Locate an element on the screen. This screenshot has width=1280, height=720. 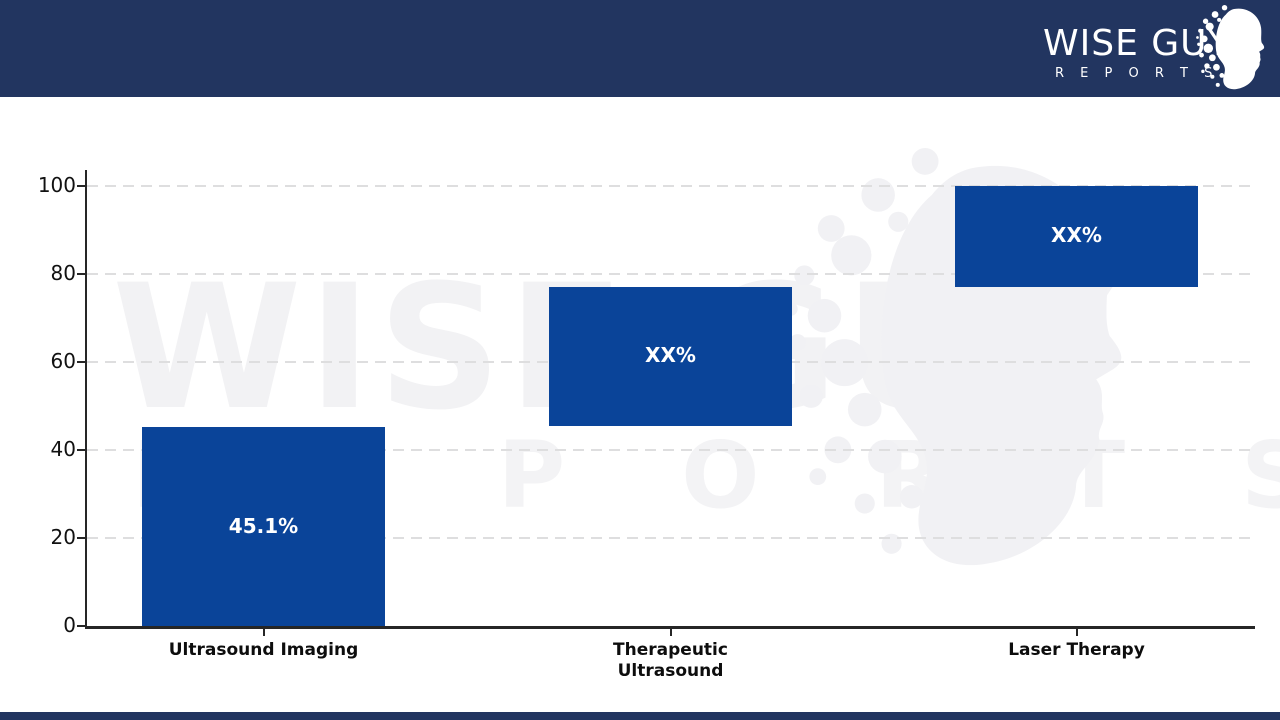
y-tick-label-40: 40 is located at coordinates (63, 448).